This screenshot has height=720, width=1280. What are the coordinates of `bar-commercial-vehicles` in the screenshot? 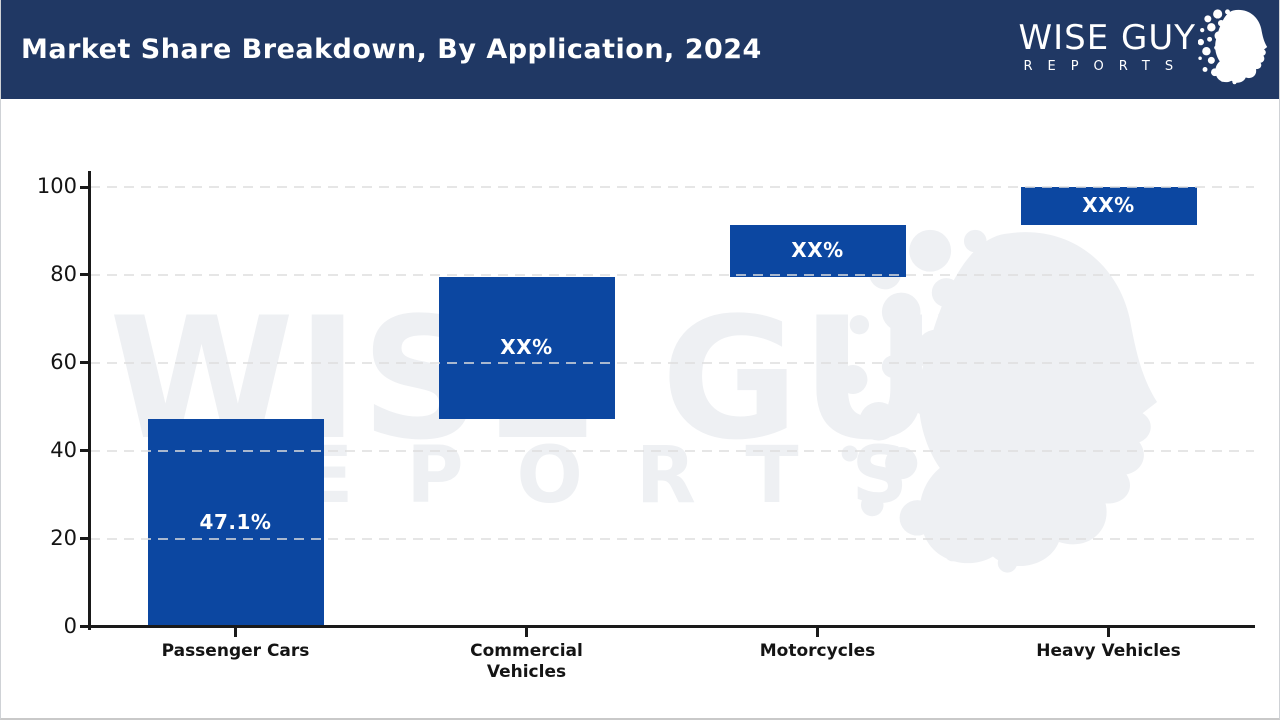 It's located at (526, 348).